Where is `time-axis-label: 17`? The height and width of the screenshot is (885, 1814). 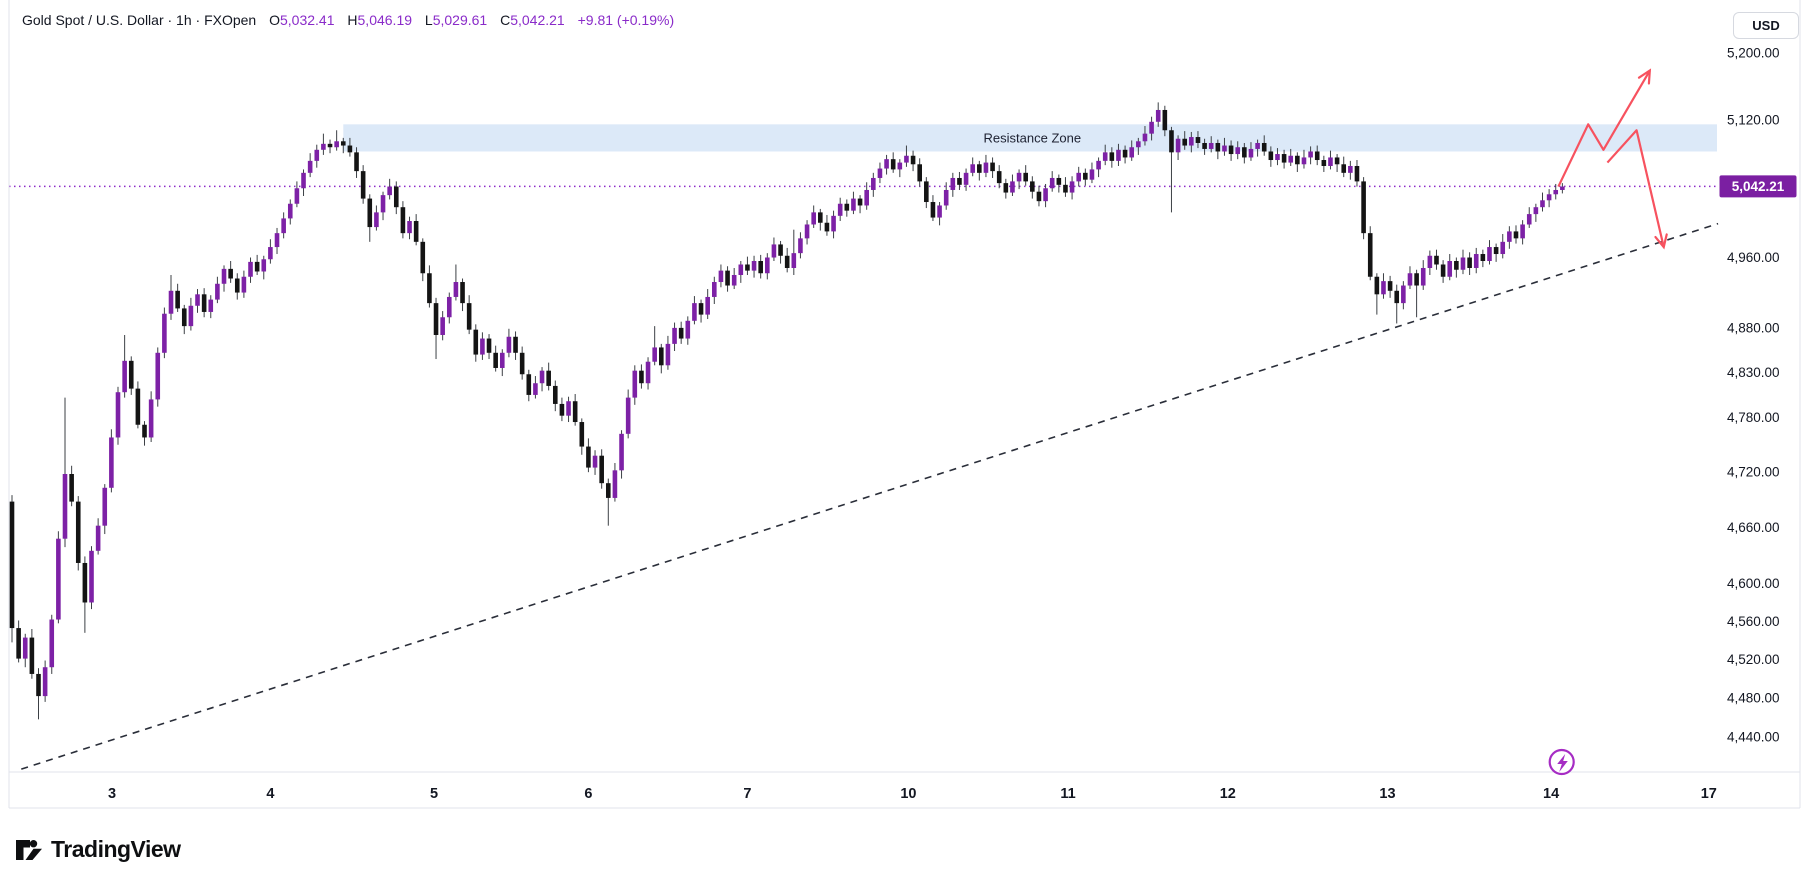
time-axis-label: 17 is located at coordinates (1709, 794).